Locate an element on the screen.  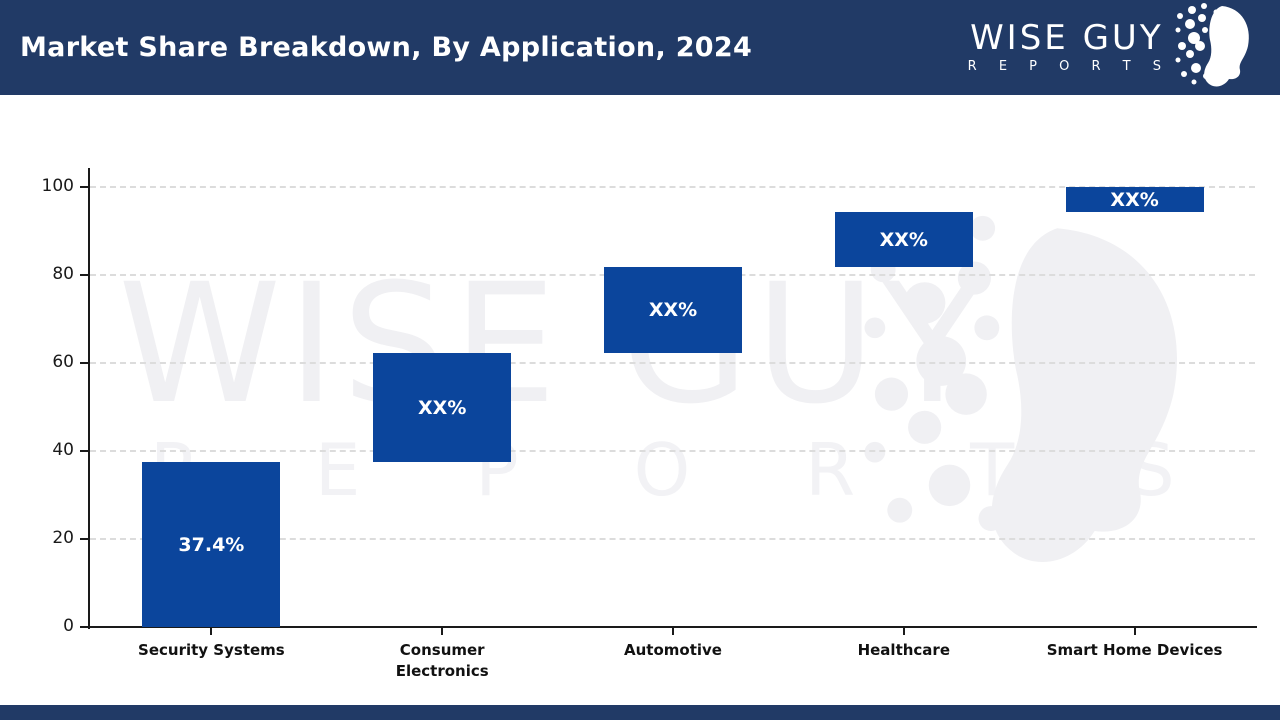
y-axis-line is located at coordinates (89, 398).